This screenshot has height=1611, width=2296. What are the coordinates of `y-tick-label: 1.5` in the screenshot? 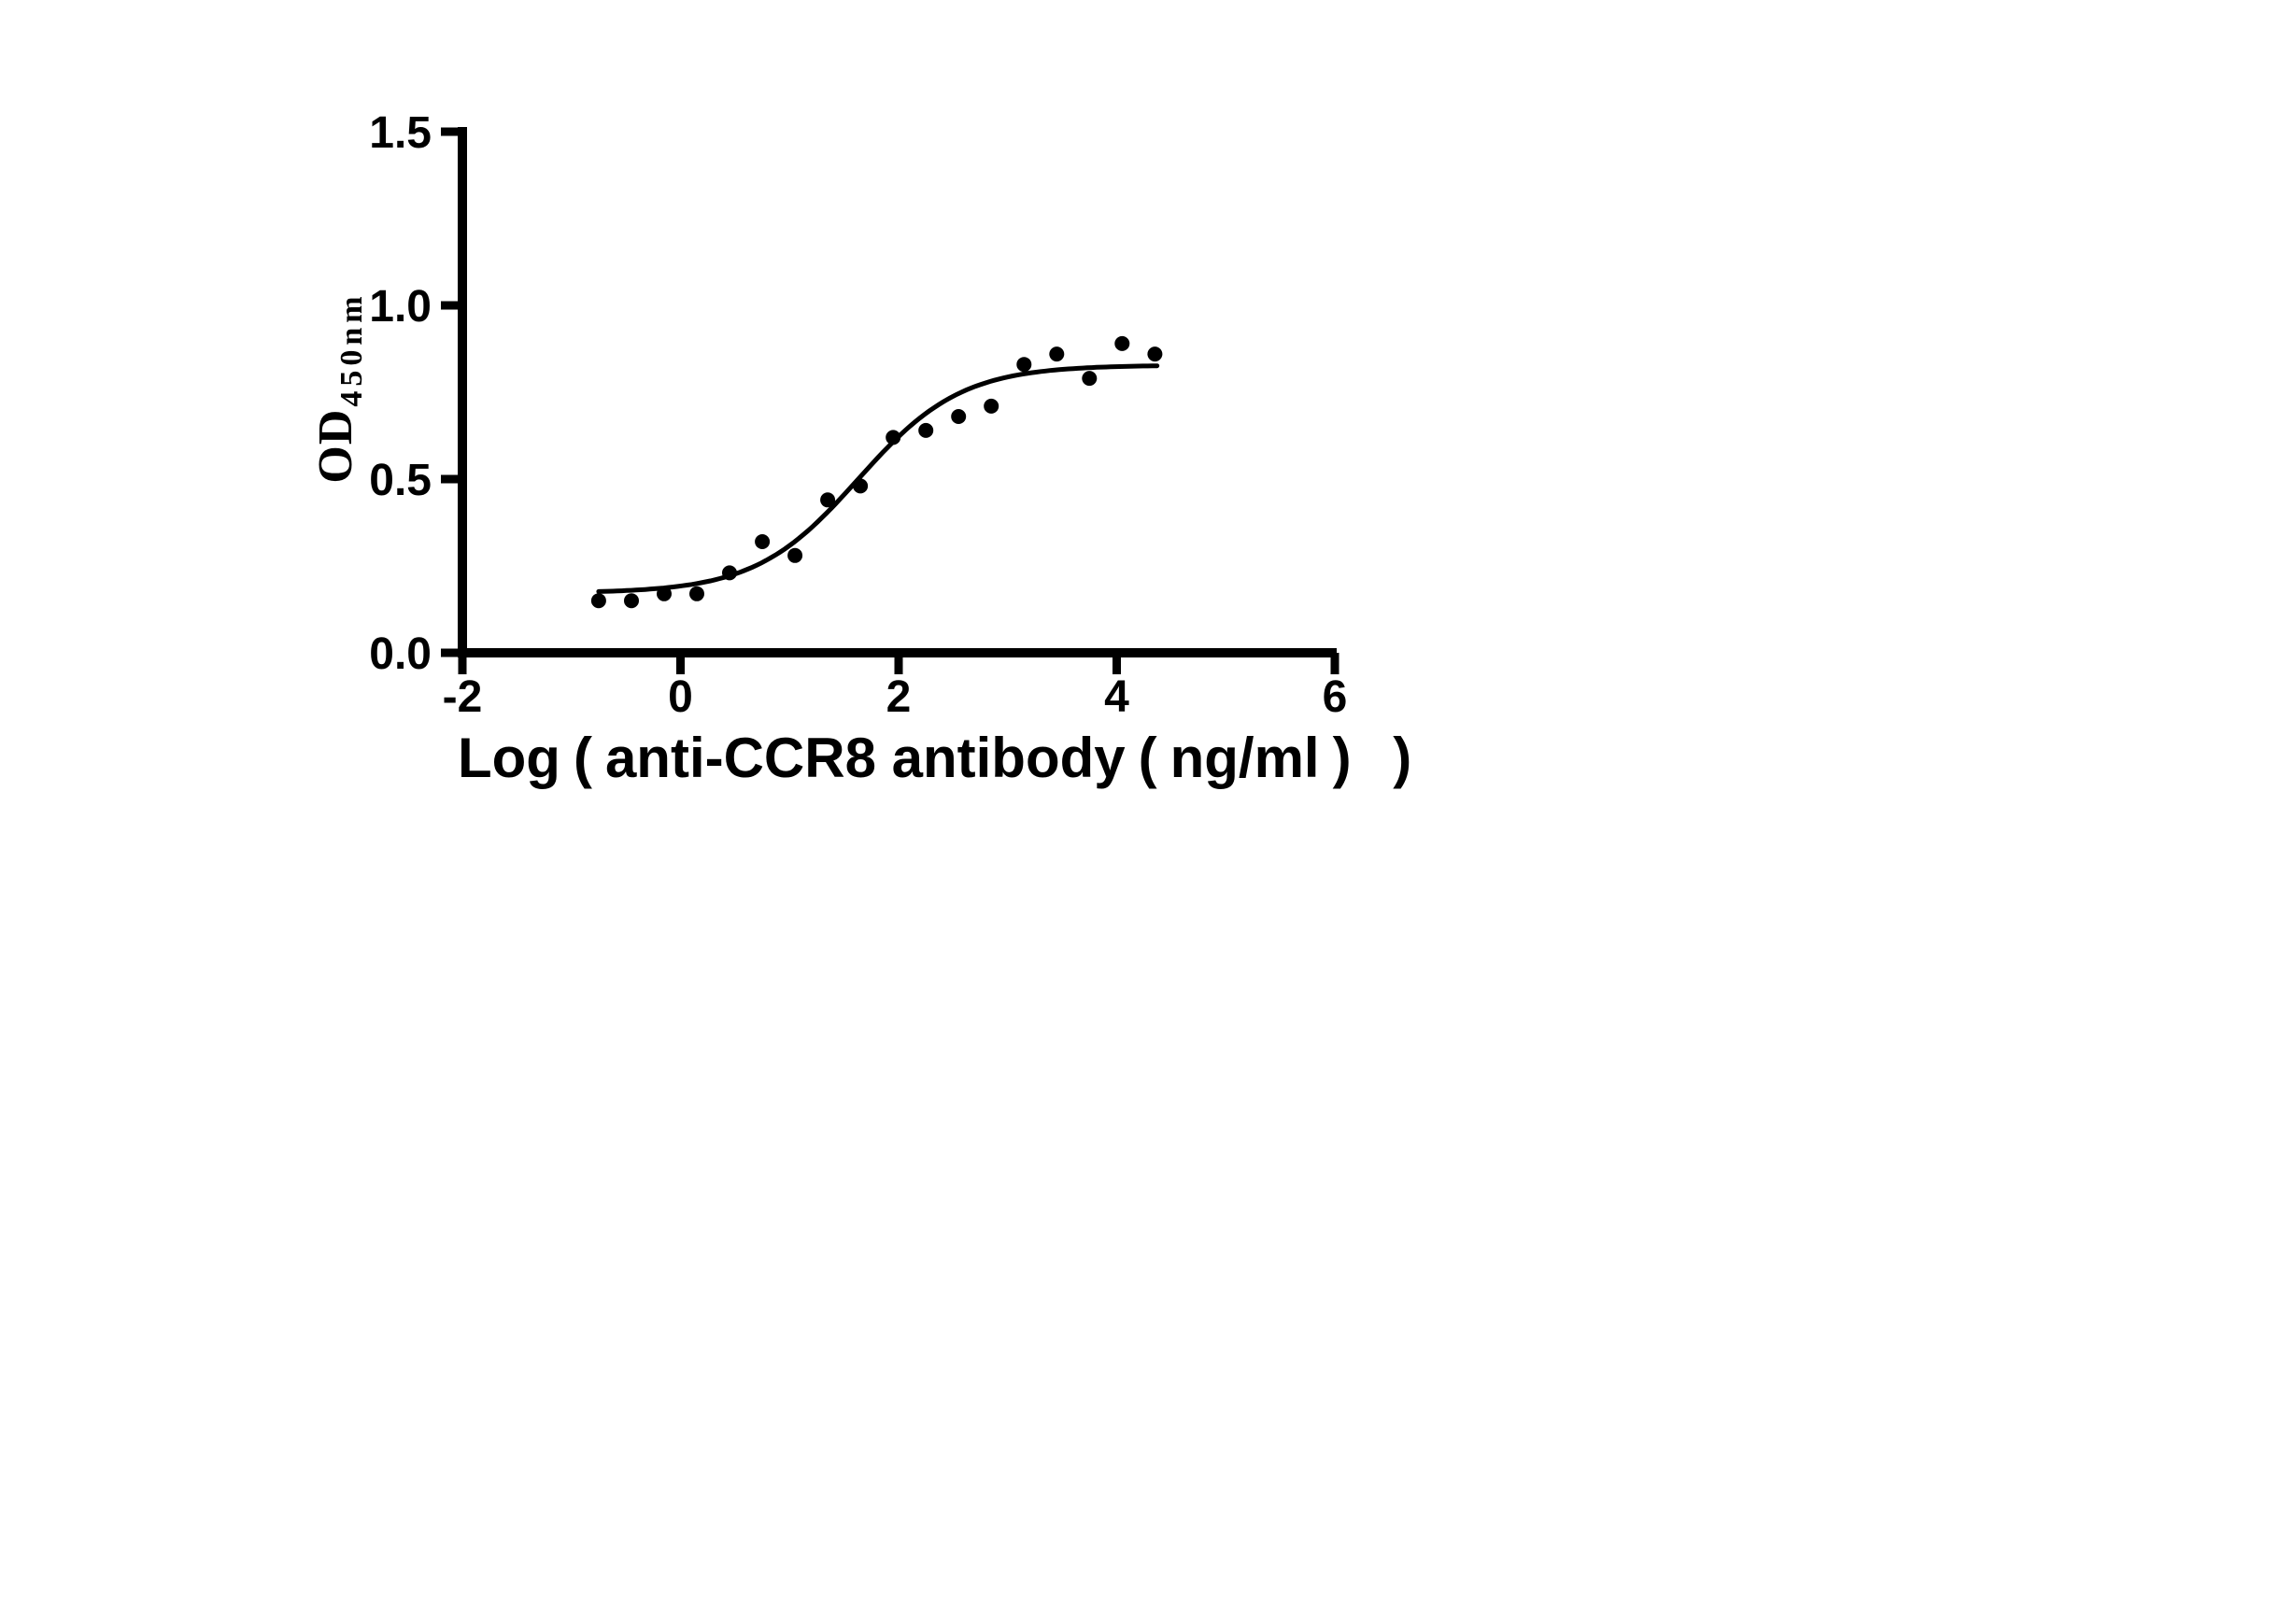 It's located at (401, 133).